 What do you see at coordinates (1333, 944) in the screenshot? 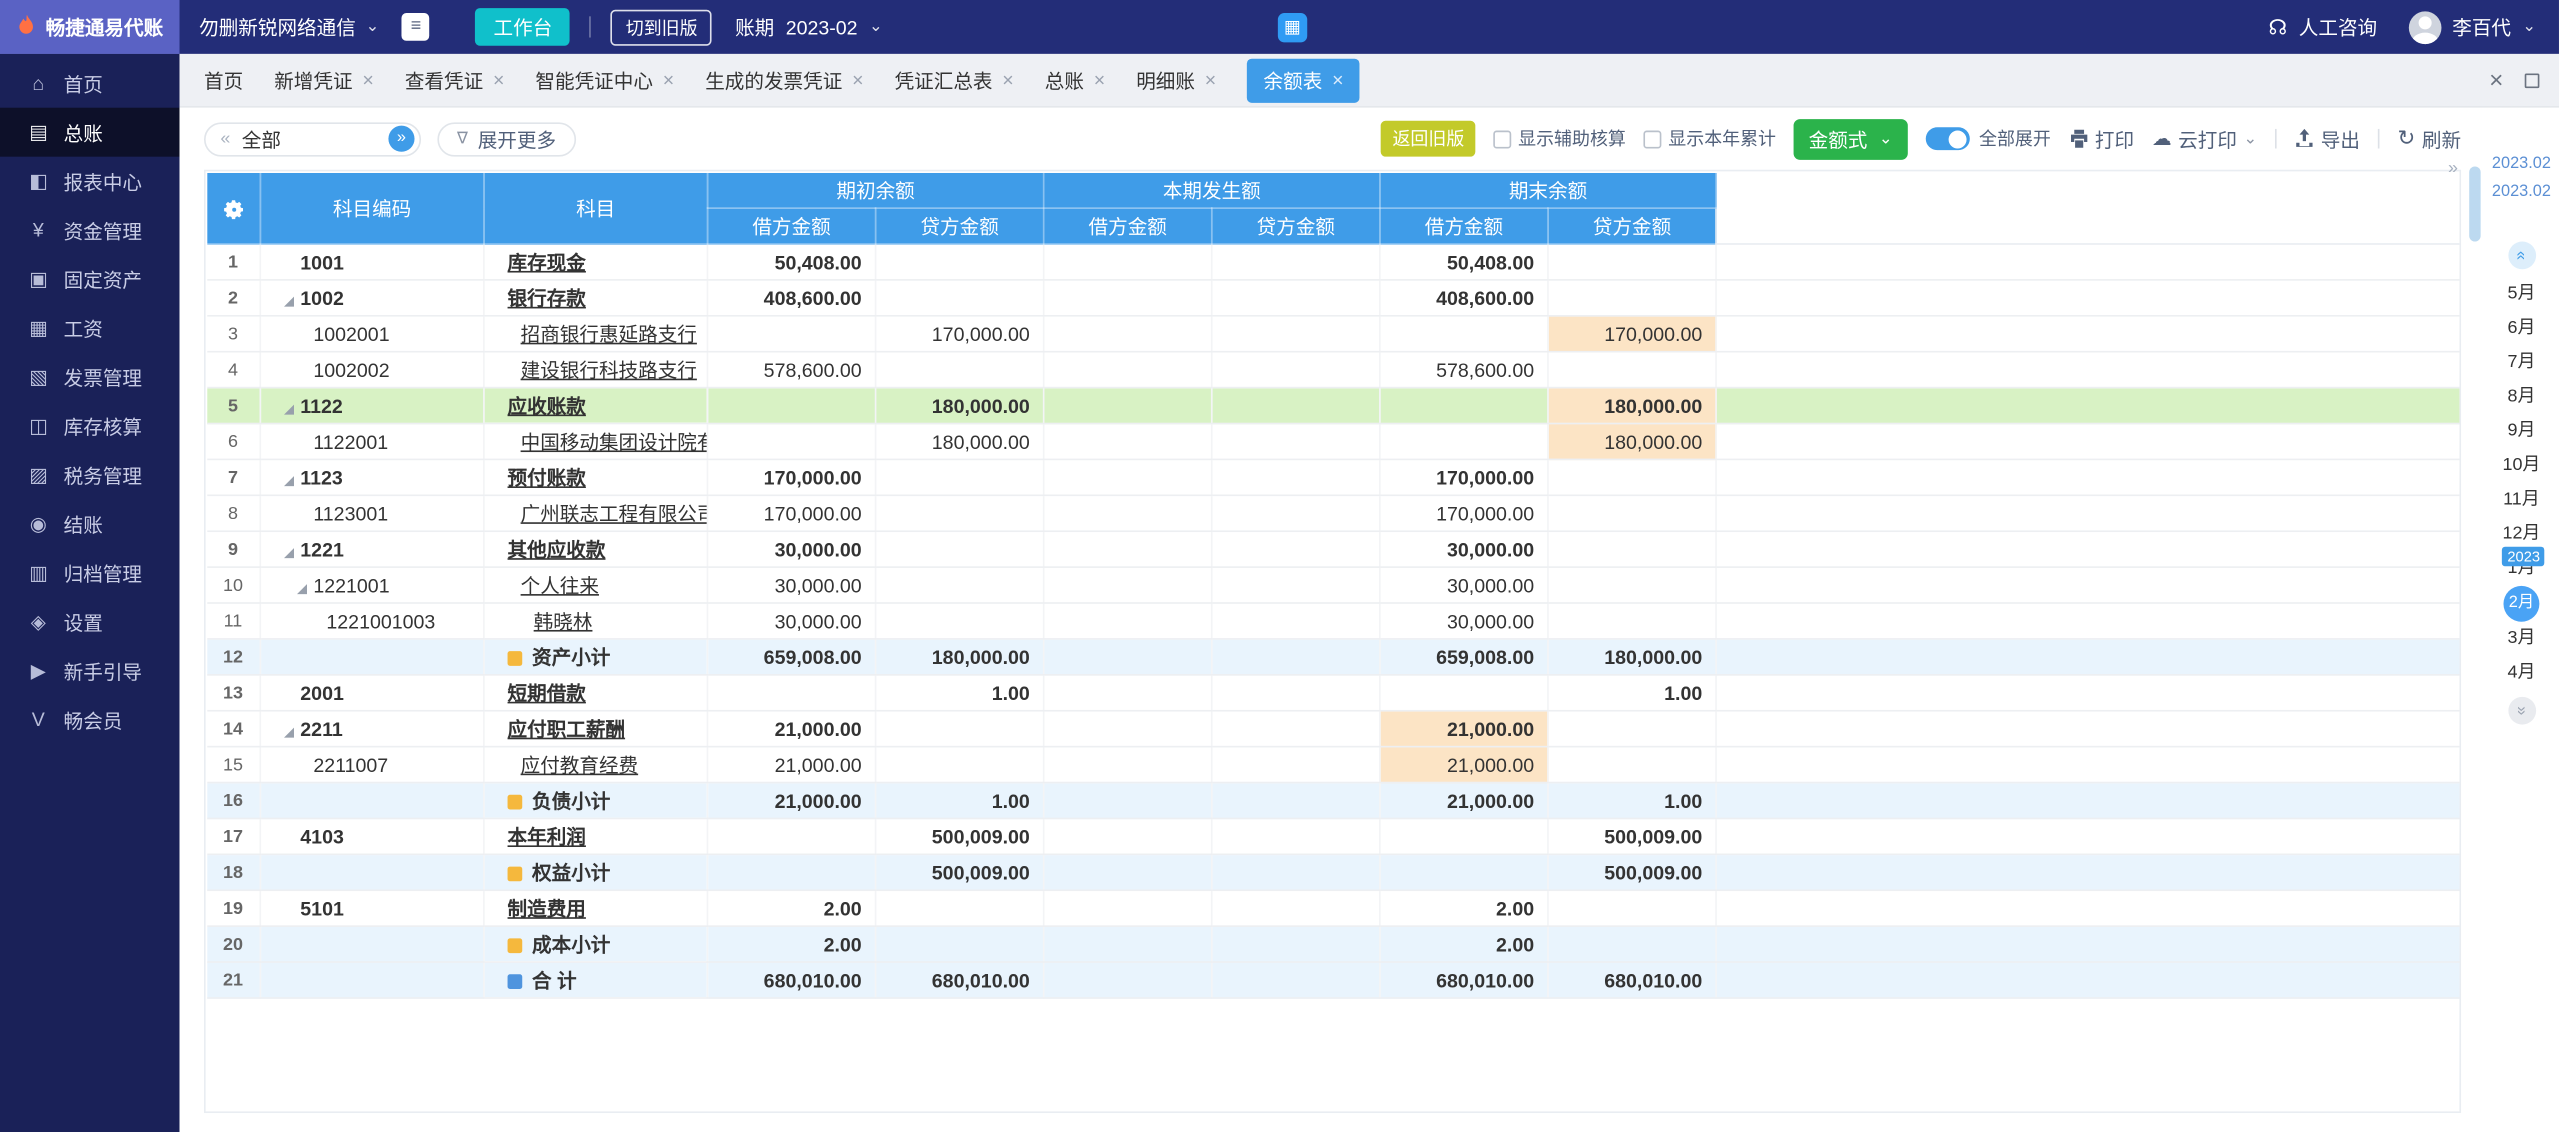
I see `table-row: 20◢ 成本小计 2.00 2.00` at bounding box center [1333, 944].